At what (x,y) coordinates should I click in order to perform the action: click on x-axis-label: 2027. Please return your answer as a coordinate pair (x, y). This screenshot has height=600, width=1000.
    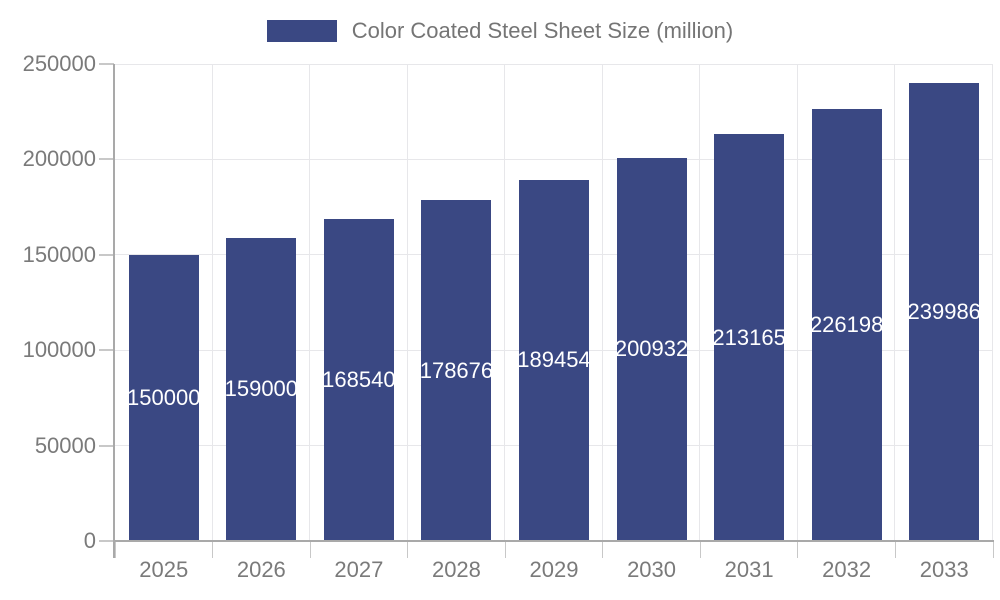
    Looking at the image, I should click on (359, 569).